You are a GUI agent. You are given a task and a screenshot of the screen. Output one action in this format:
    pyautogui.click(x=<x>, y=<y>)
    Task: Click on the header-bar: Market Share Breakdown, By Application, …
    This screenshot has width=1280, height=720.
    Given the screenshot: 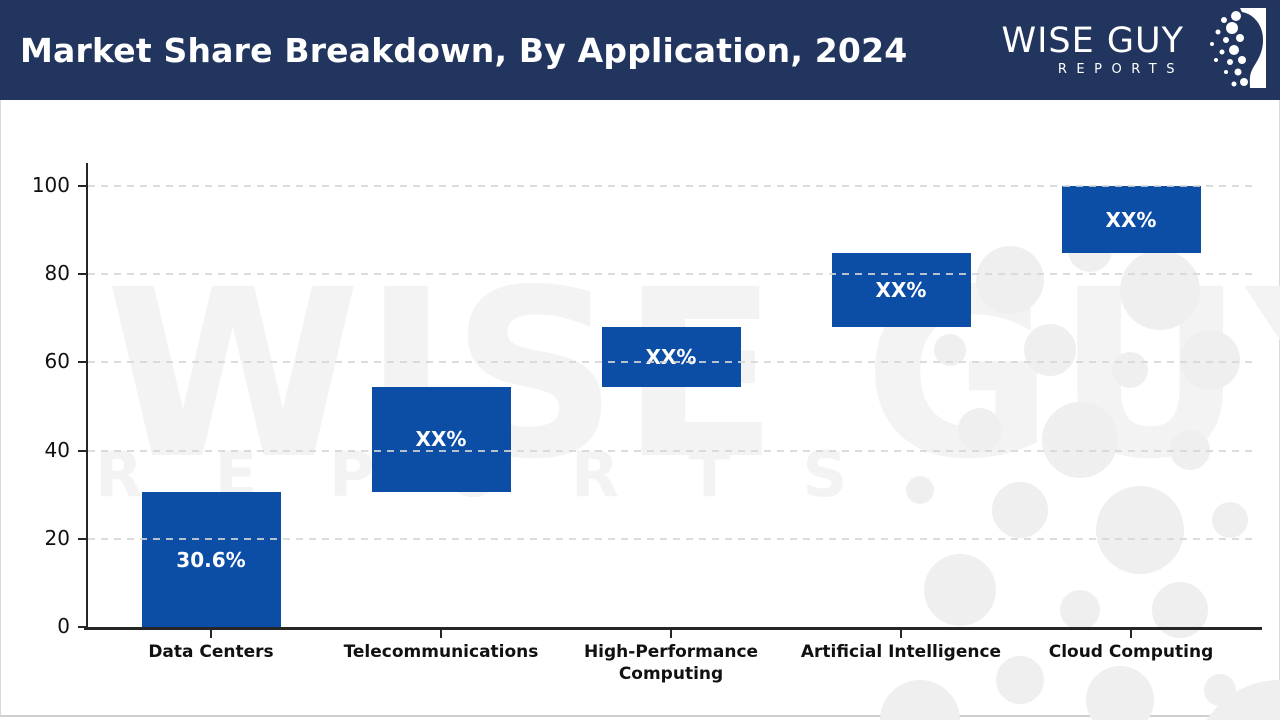 What is the action you would take?
    pyautogui.click(x=640, y=50)
    